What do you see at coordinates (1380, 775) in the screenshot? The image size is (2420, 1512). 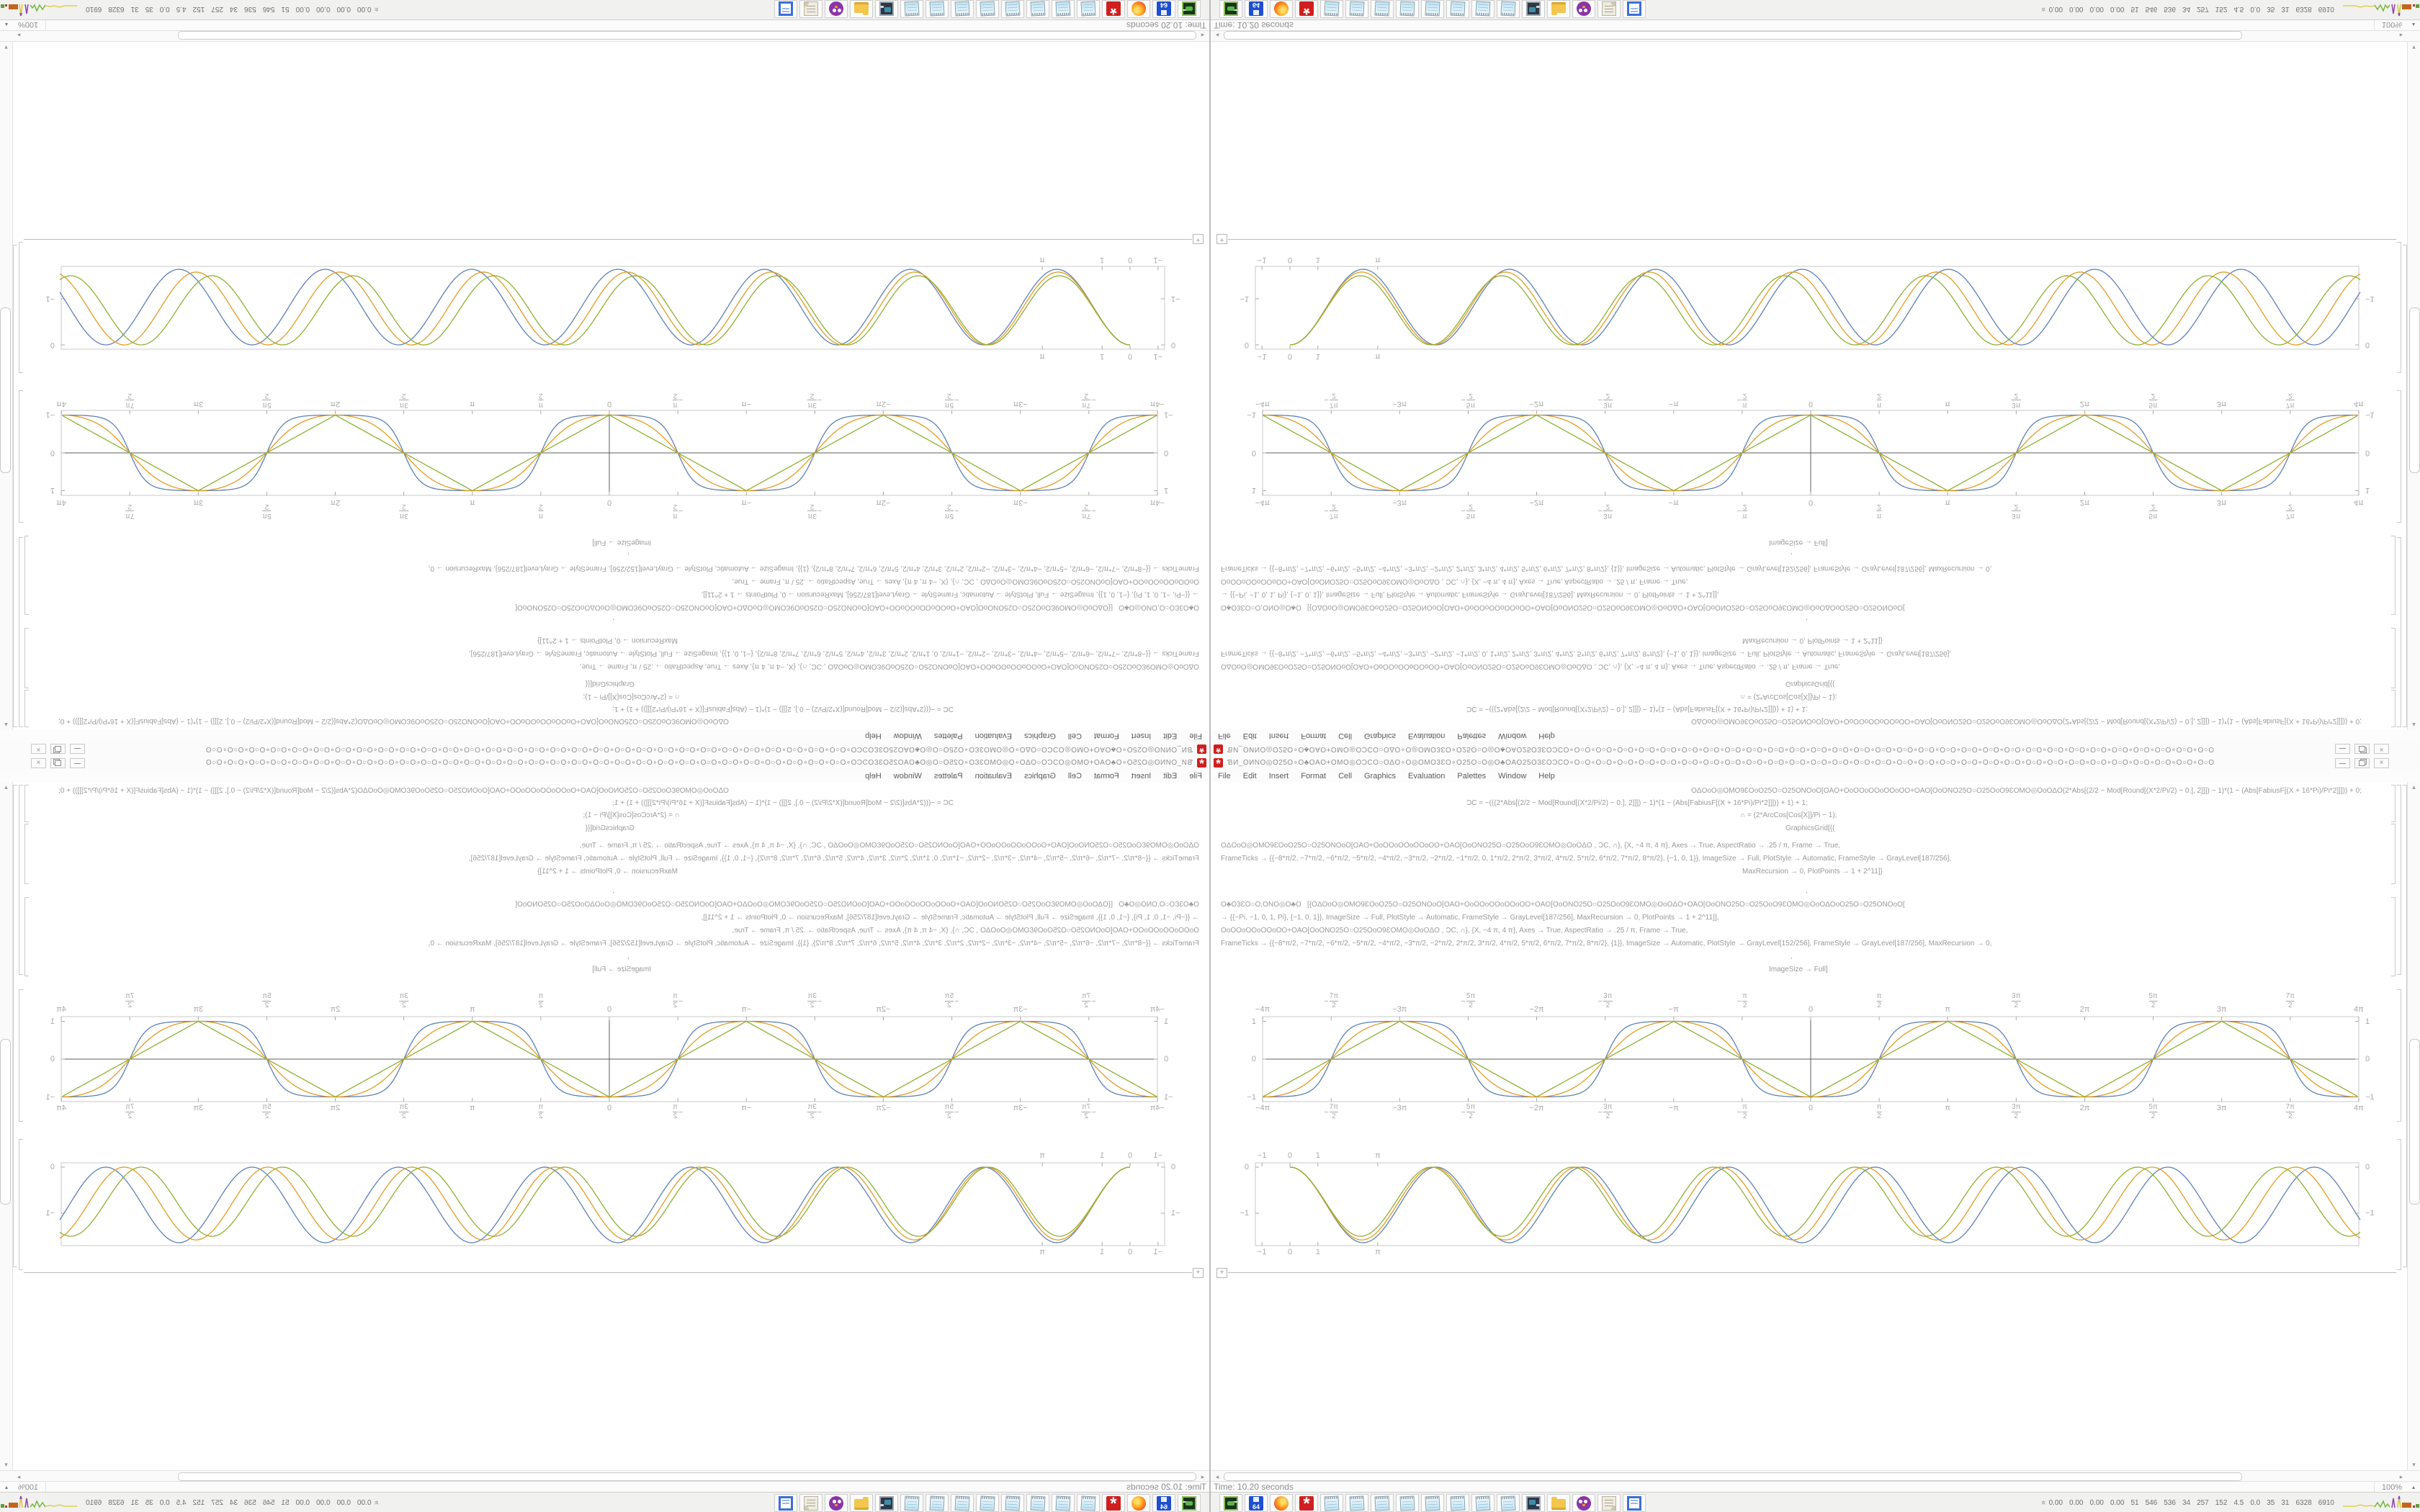 I see `menu-graphics: Graphics` at bounding box center [1380, 775].